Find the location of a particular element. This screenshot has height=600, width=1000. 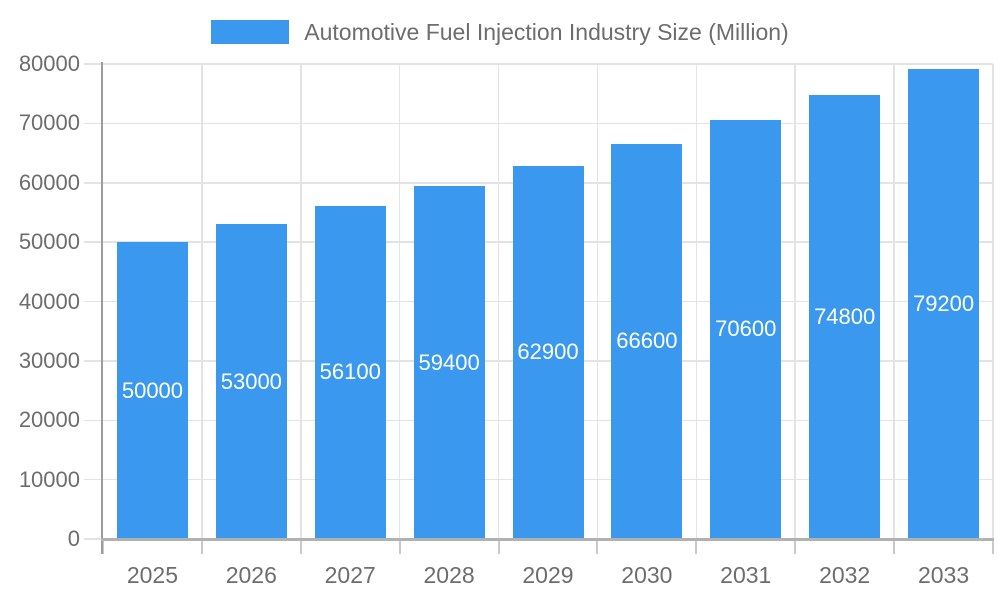

legend-swatch is located at coordinates (250, 32).